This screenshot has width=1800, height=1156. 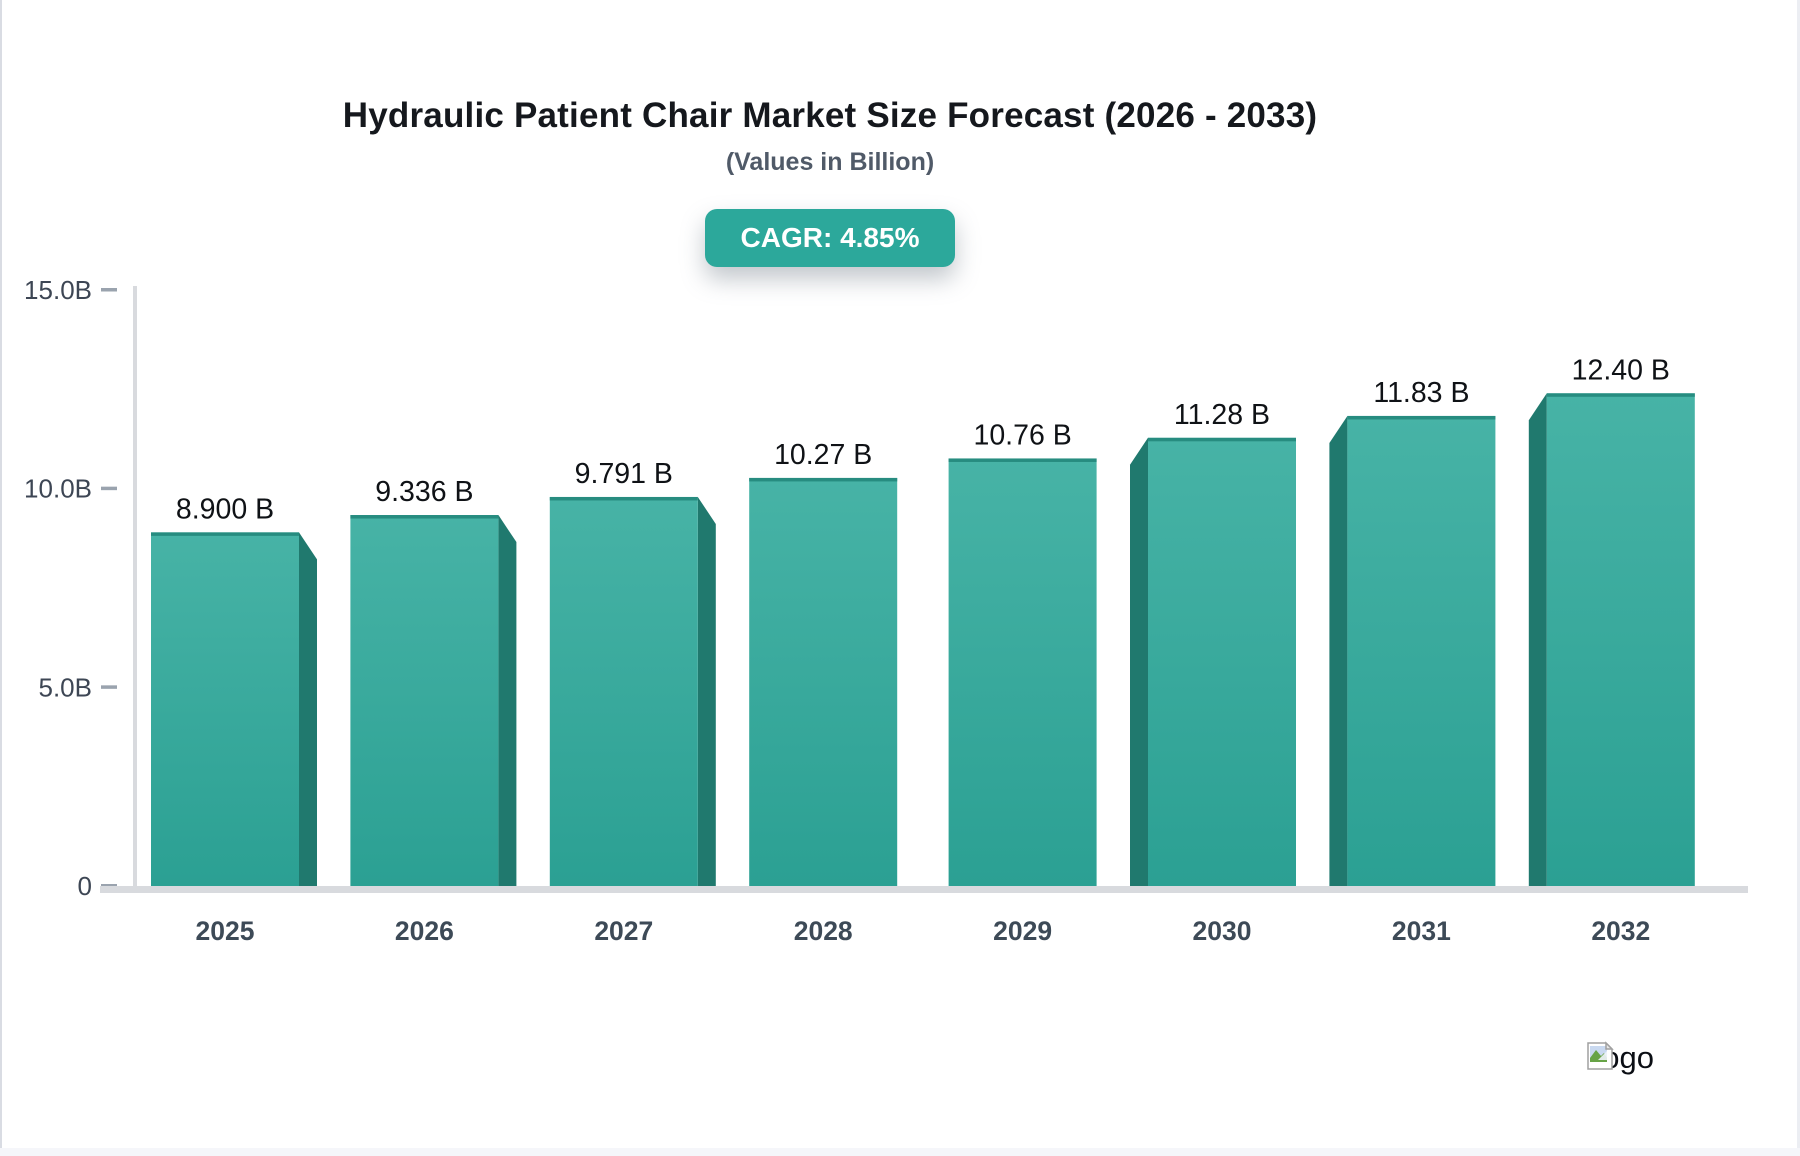 I want to click on bar-2030: 11.28 B 2030, so click(x=1213, y=672).